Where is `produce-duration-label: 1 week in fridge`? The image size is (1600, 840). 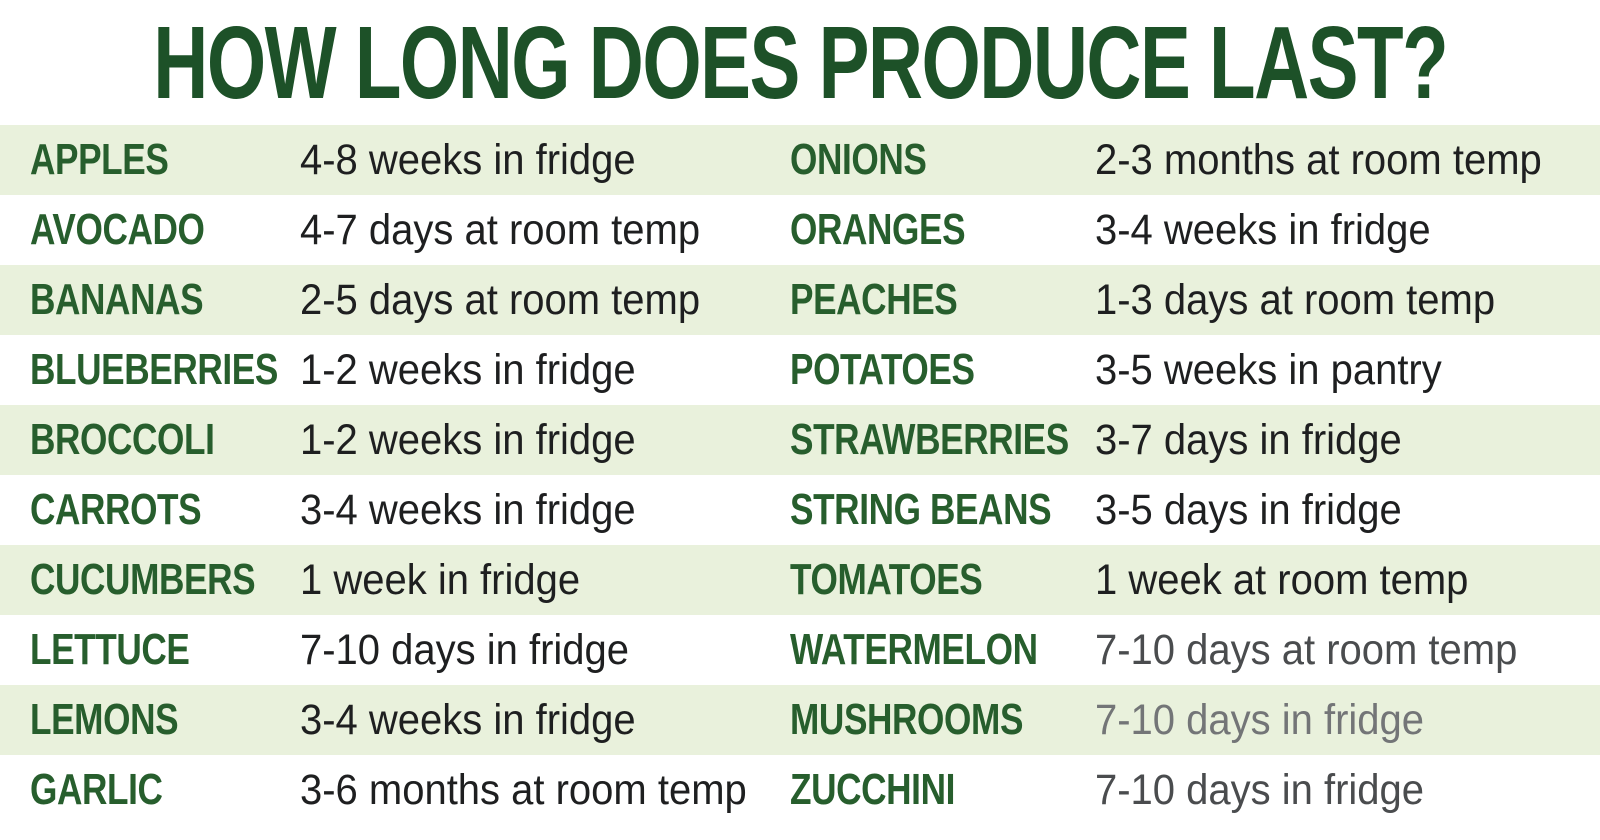 produce-duration-label: 1 week in fridge is located at coordinates (440, 579).